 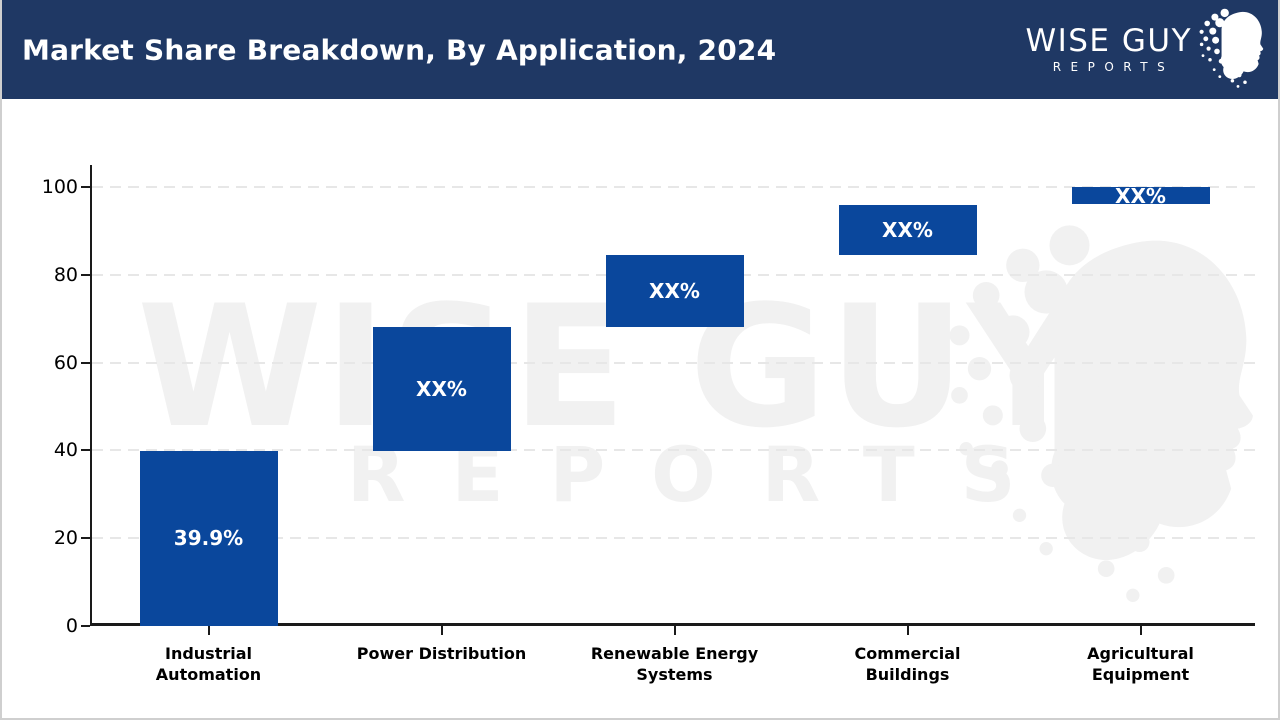 I want to click on bar-agricultural-equipment: XX%, so click(x=1140, y=195).